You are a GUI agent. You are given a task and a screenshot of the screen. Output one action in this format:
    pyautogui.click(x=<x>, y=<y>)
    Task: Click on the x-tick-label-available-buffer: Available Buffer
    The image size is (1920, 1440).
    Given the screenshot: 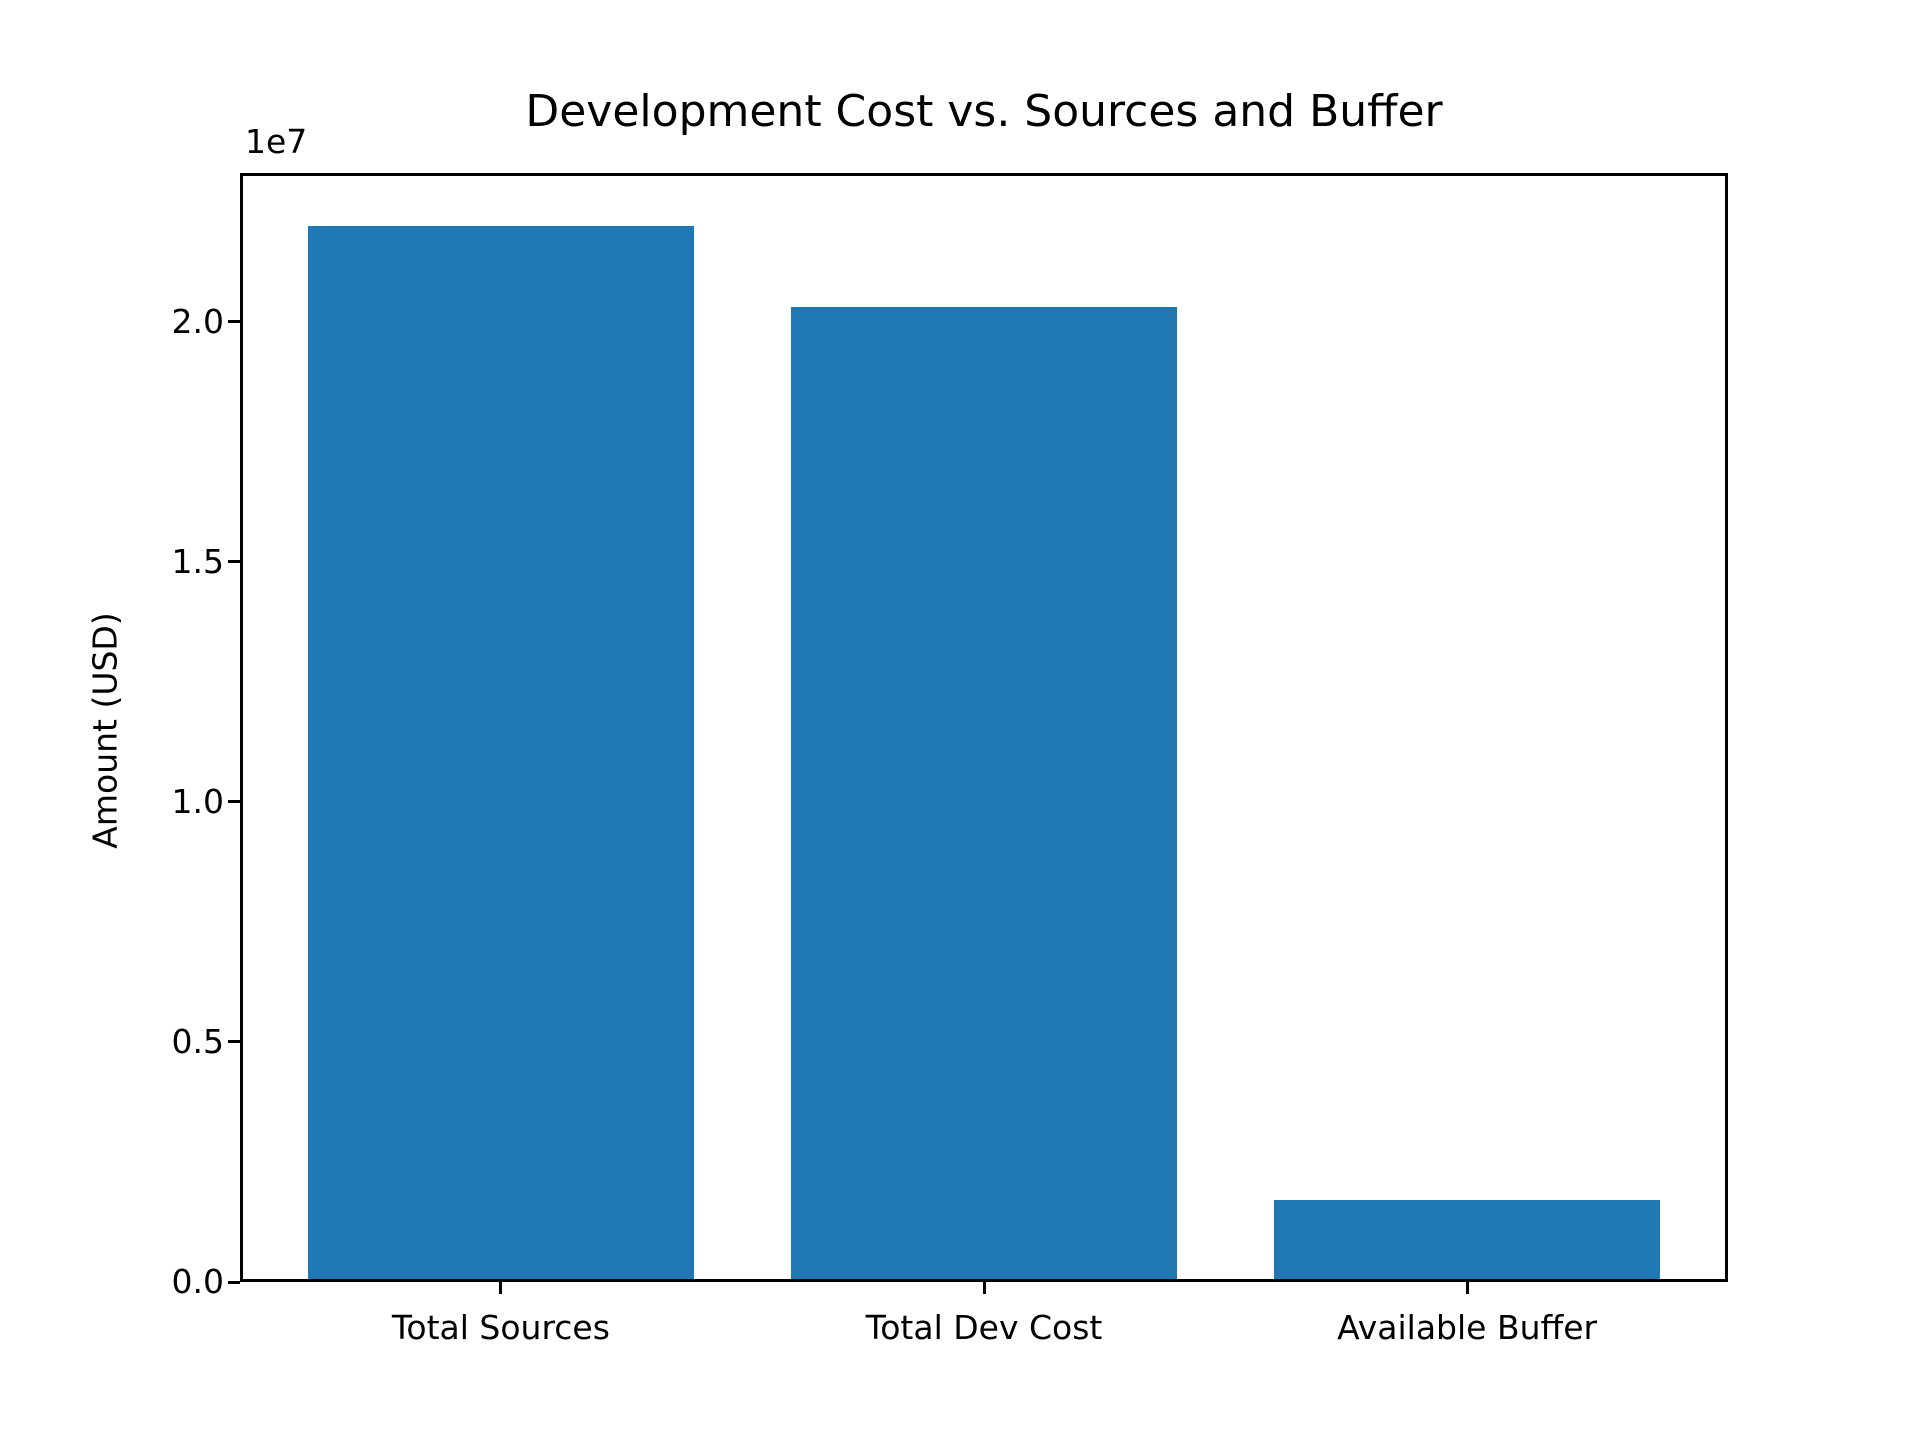 What is the action you would take?
    pyautogui.click(x=1467, y=1327)
    